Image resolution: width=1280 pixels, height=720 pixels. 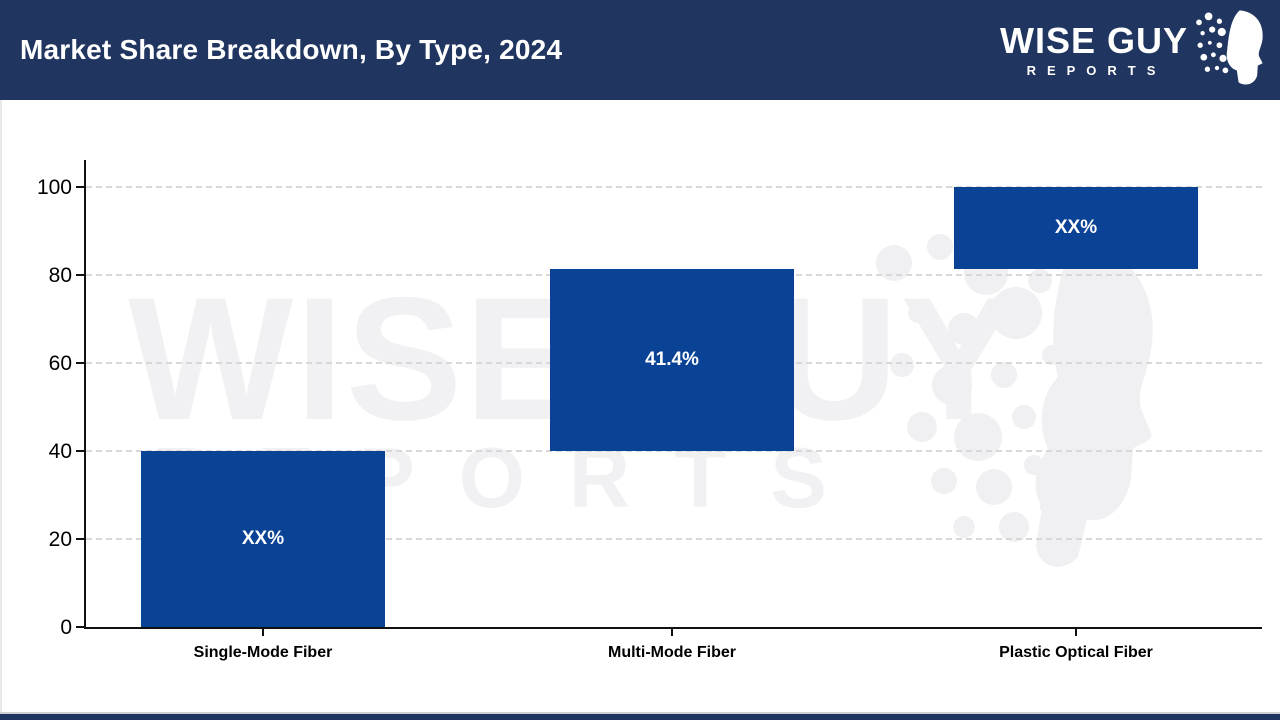 What do you see at coordinates (1096, 70) in the screenshot?
I see `brand-subname: REPORTS` at bounding box center [1096, 70].